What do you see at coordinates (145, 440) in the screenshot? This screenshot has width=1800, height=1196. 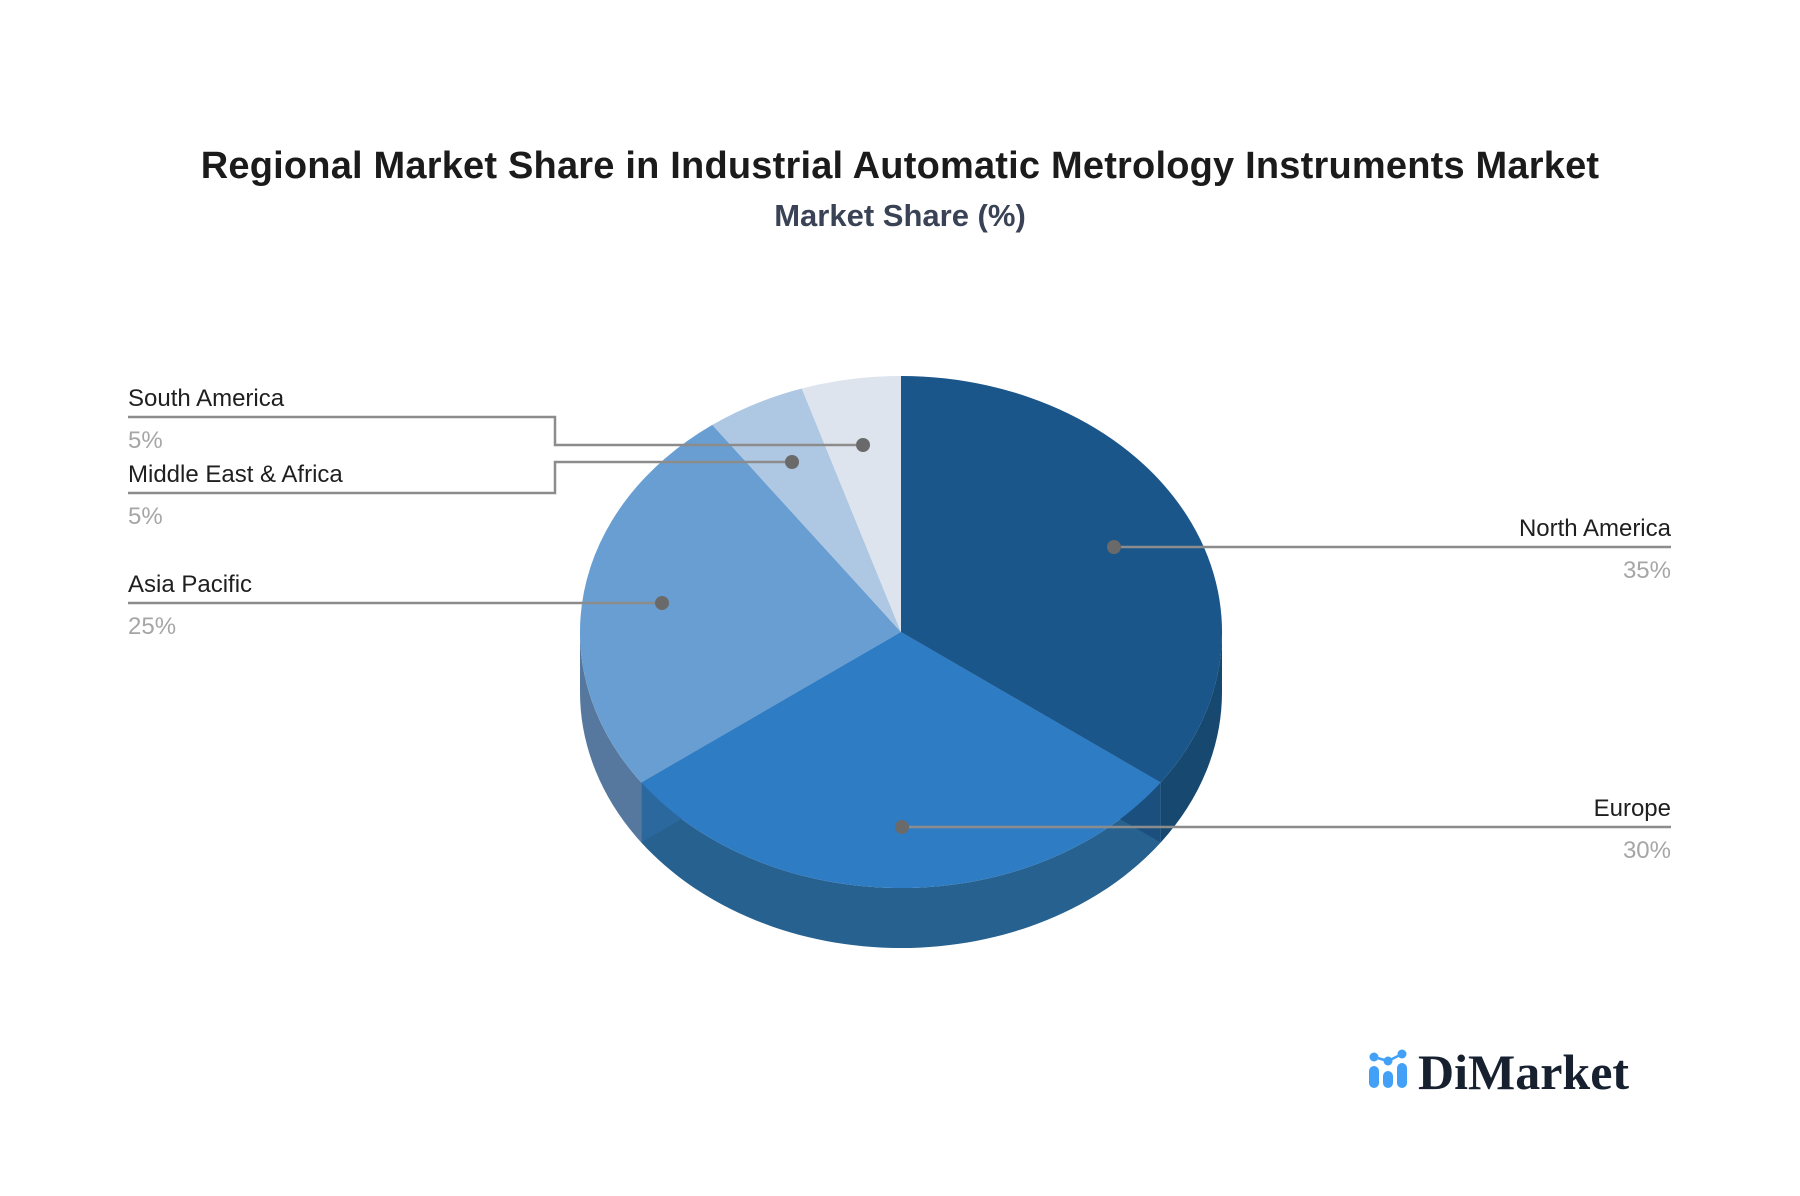 I see `callout-value-south-america: 5%` at bounding box center [145, 440].